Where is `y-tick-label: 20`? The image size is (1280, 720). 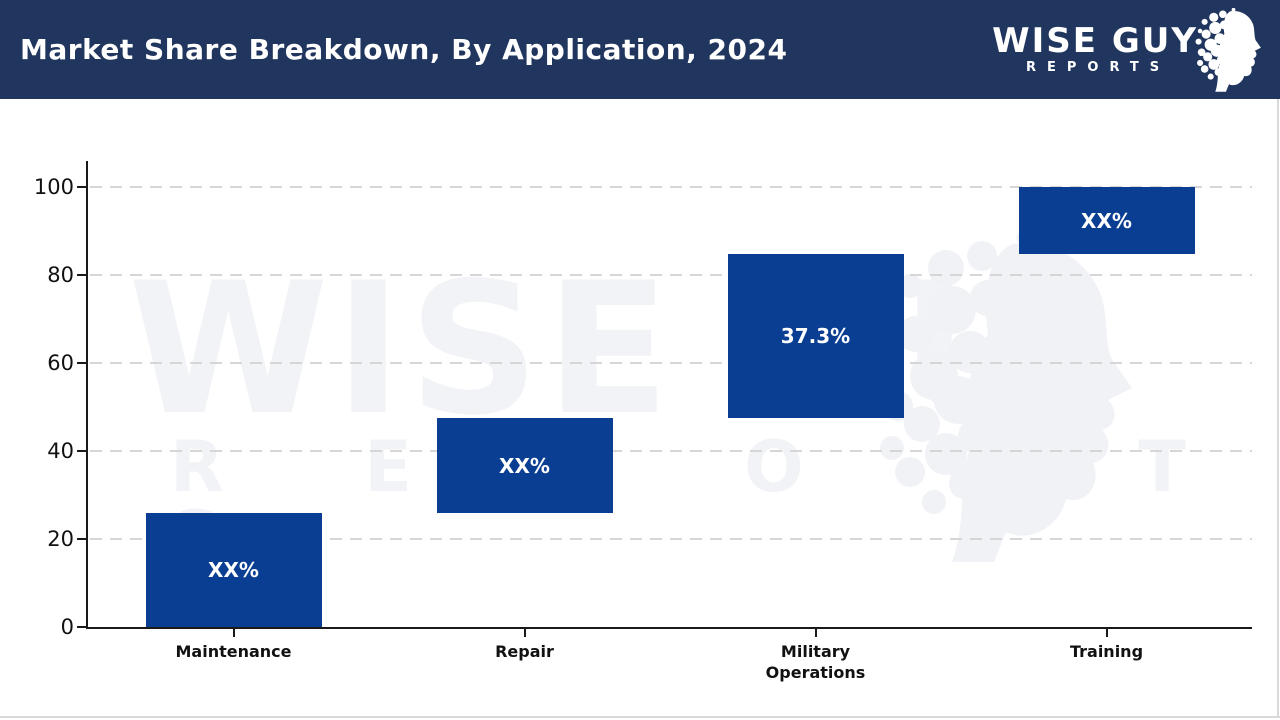
y-tick-label: 20 is located at coordinates (60, 539).